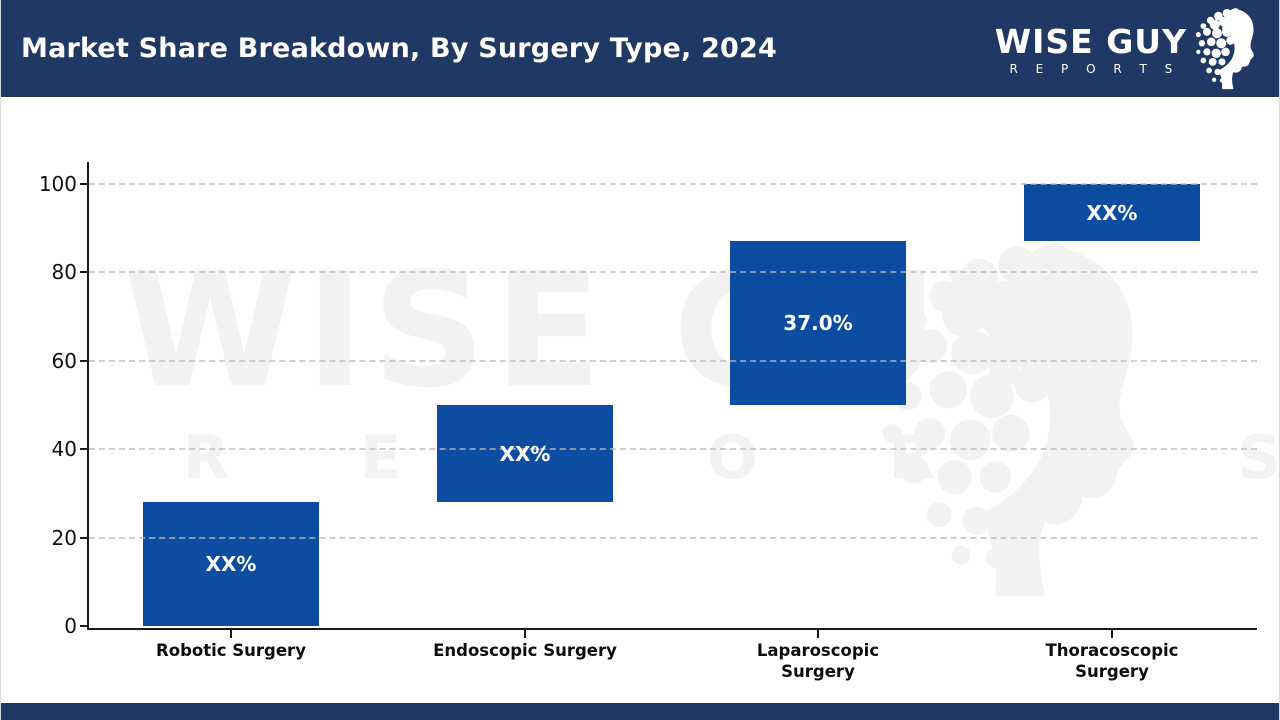  What do you see at coordinates (231, 650) in the screenshot?
I see `x-tick-label: Robotic Surgery` at bounding box center [231, 650].